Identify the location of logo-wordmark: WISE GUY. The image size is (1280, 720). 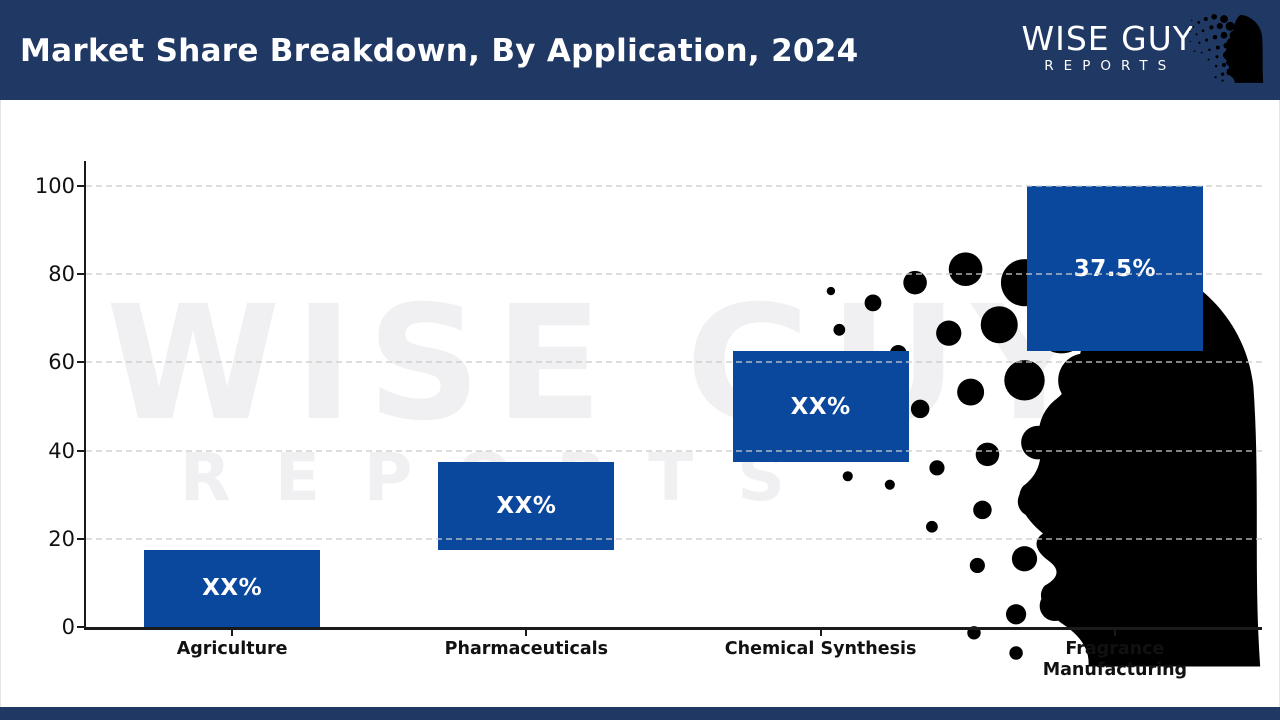
(1107, 38).